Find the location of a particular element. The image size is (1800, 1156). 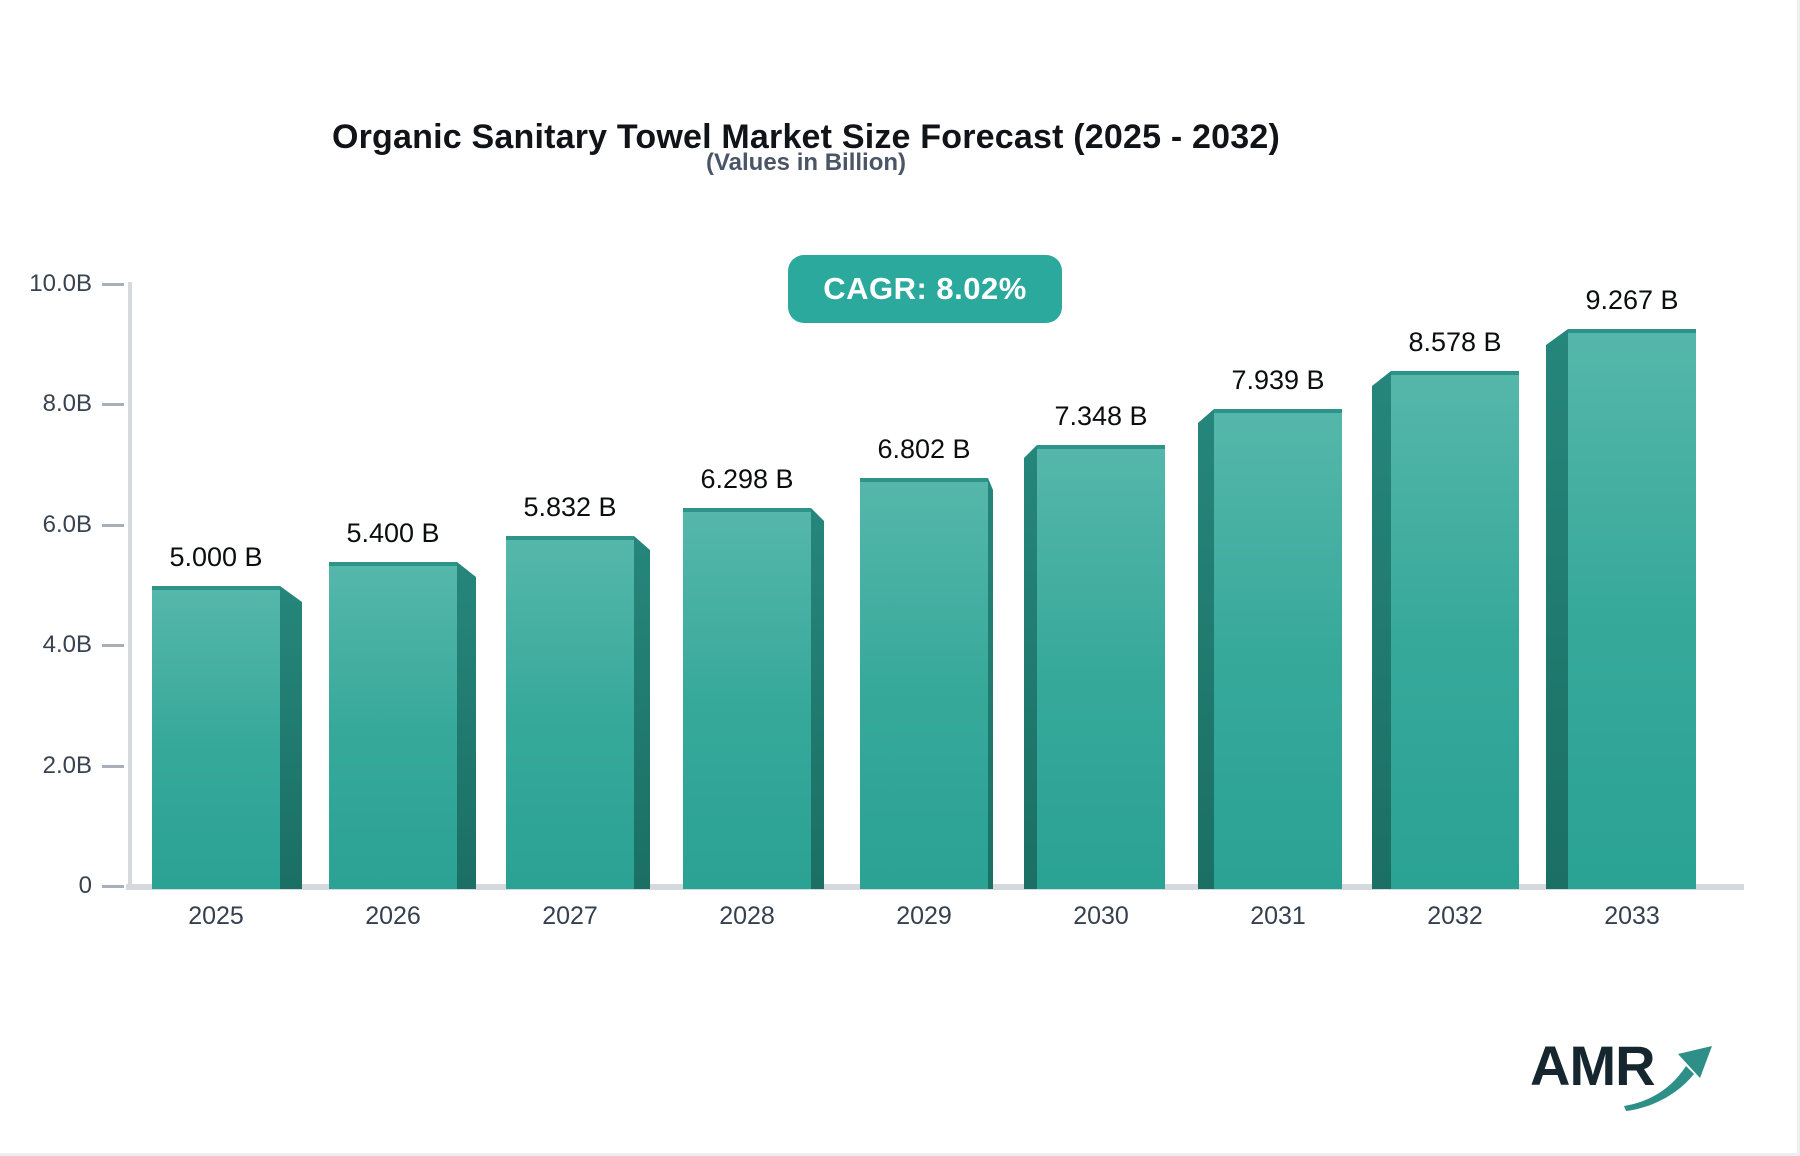

x-axis-label: 2029 is located at coordinates (924, 916).